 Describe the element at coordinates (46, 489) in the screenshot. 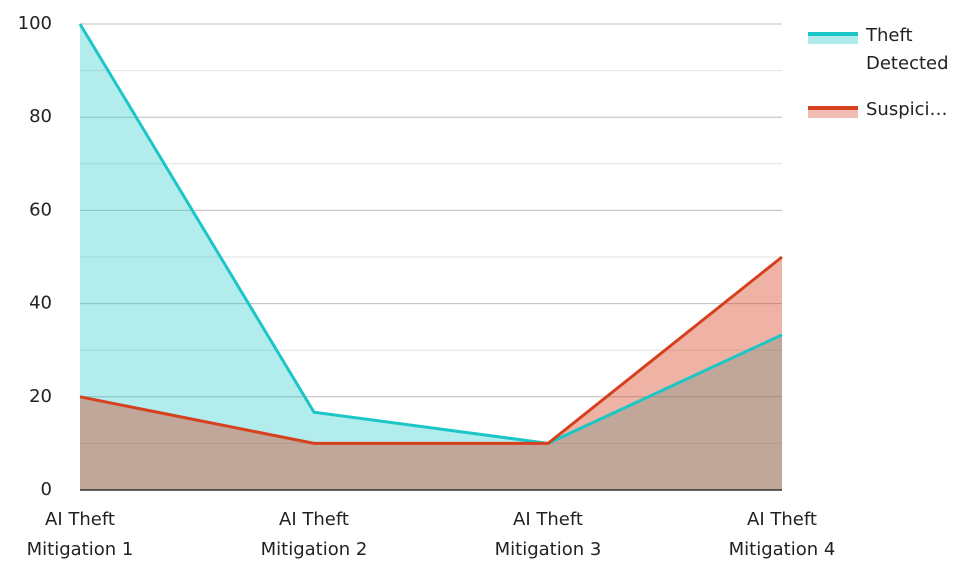

I see `y-tick-label: 0` at that location.